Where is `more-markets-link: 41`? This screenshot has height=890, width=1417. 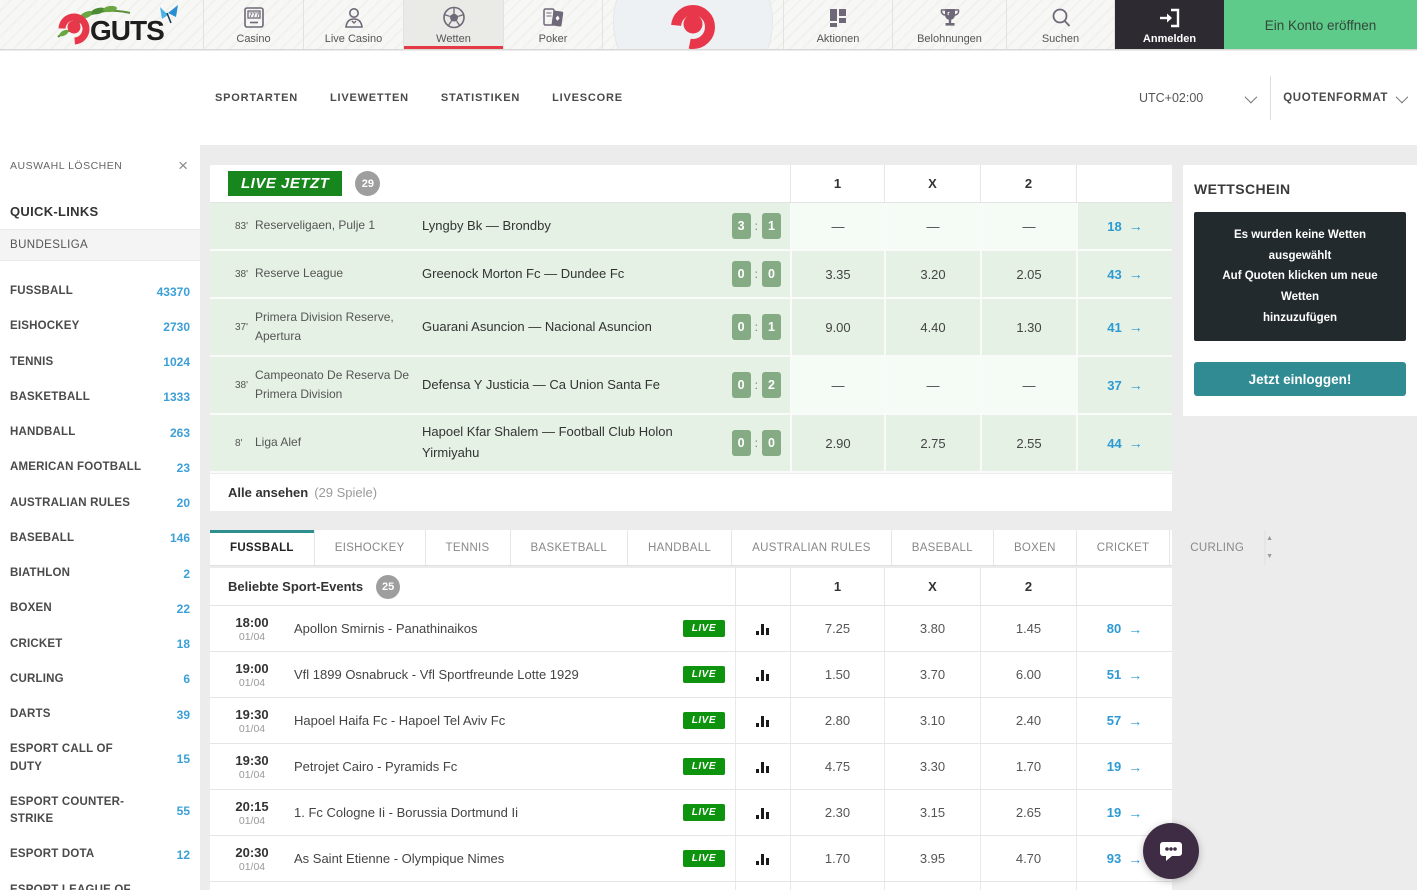 more-markets-link: 41 is located at coordinates (1124, 327).